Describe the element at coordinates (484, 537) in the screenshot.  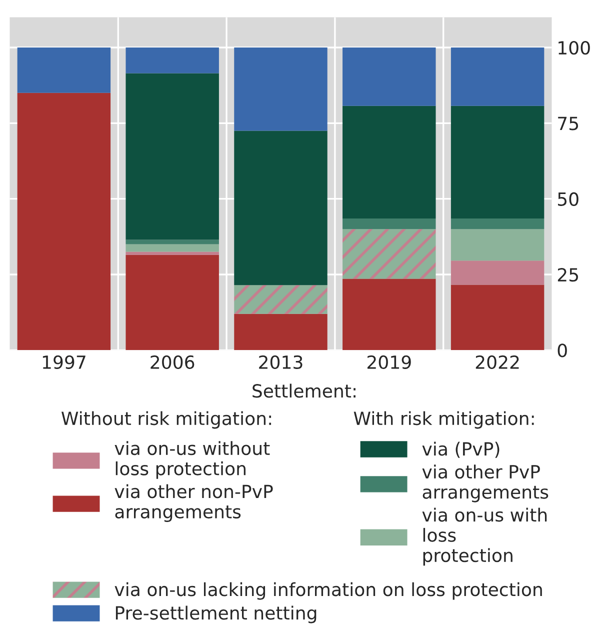
I see `legend-label: via on-us with loss protection` at that location.